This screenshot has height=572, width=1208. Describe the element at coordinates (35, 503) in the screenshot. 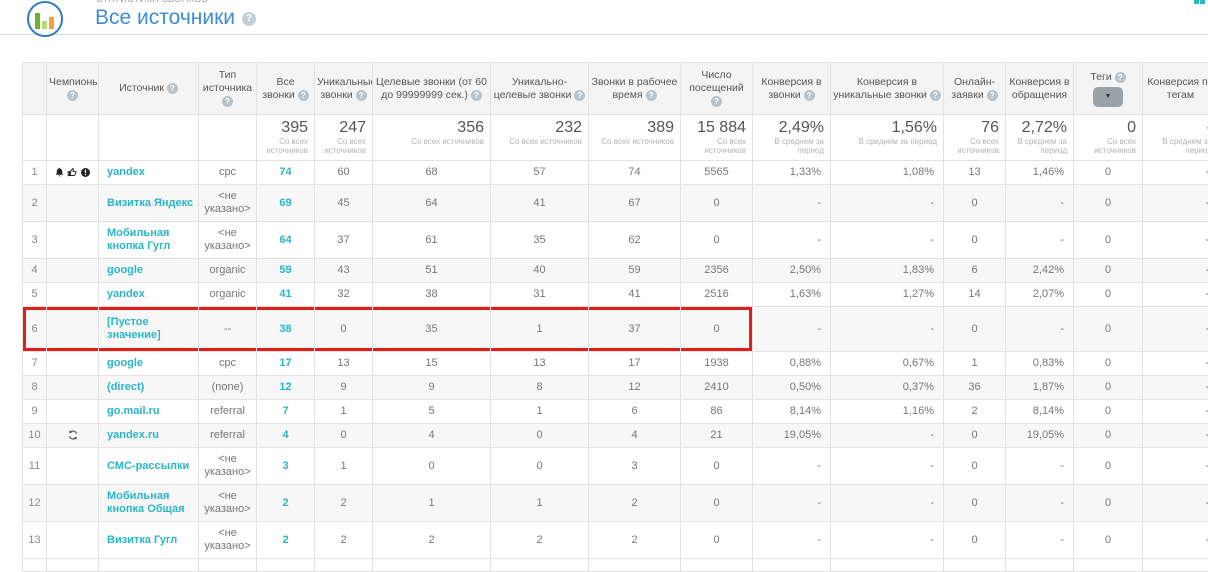

I see `num-cell: 12` at that location.